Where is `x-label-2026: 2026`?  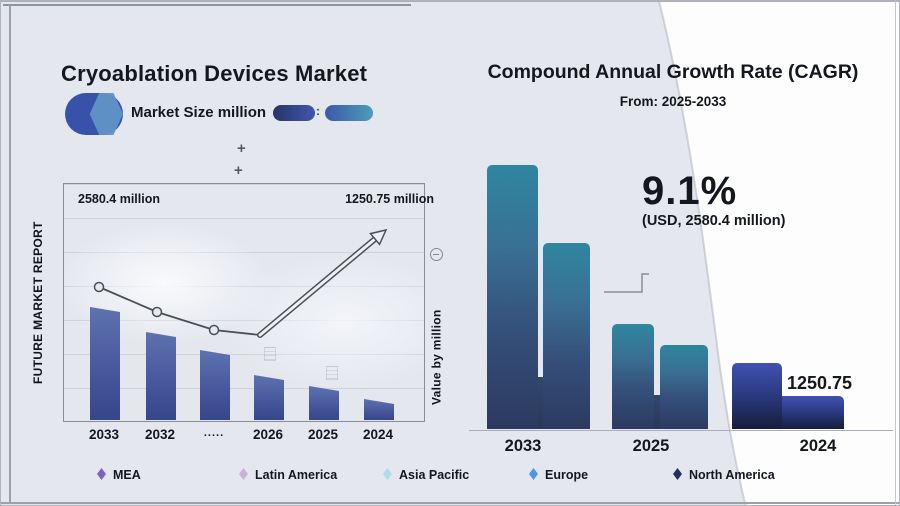
x-label-2026: 2026 is located at coordinates (268, 434).